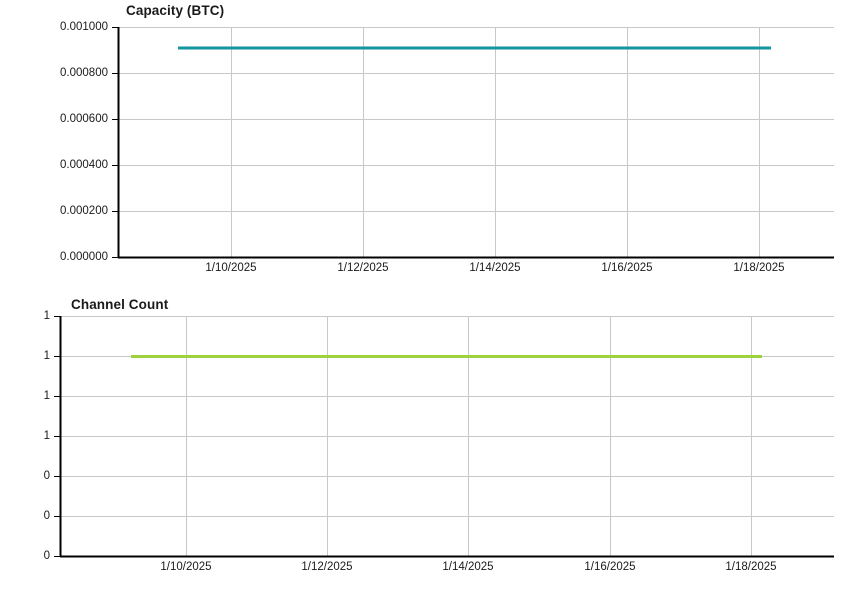 The height and width of the screenshot is (600, 860). What do you see at coordinates (186, 567) in the screenshot?
I see `channel-count-xtick-label: 1/10/2025` at bounding box center [186, 567].